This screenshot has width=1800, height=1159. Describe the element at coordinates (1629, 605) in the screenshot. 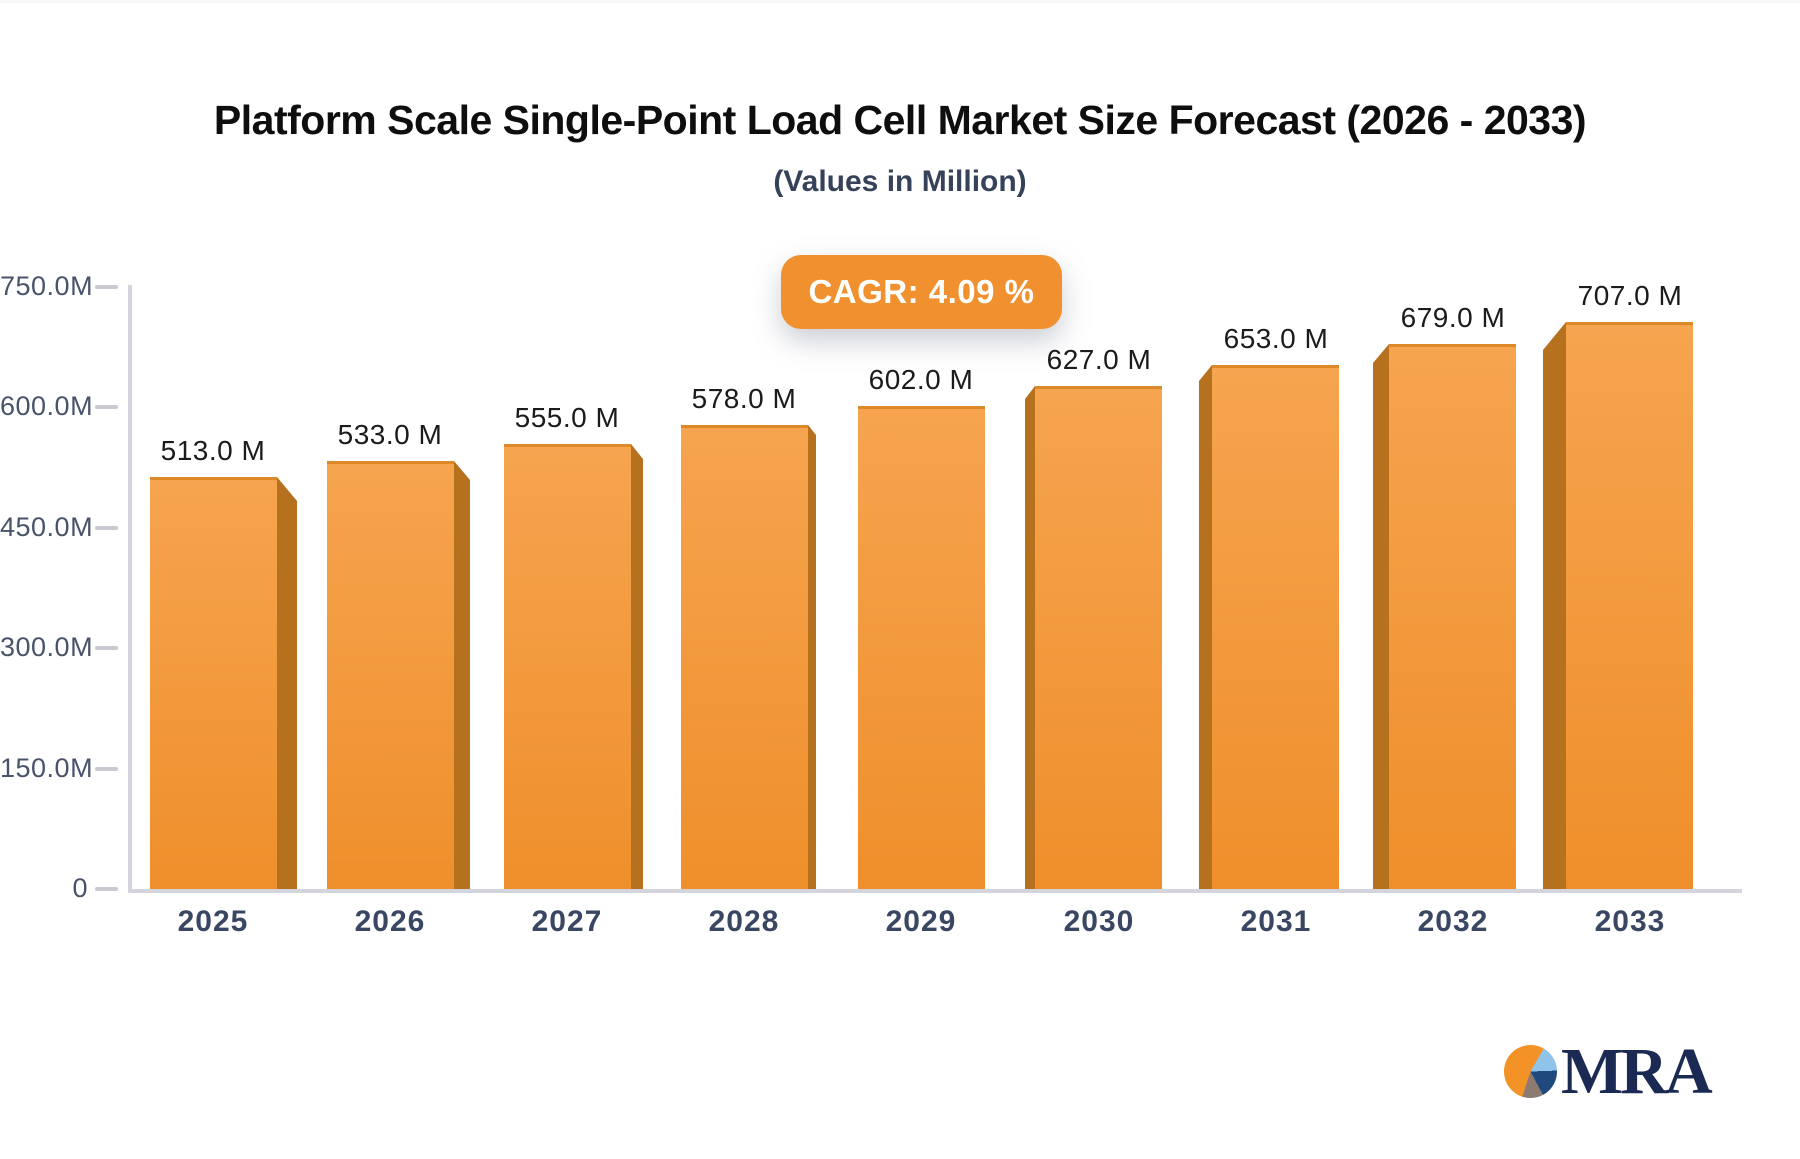

I see `bar-2033` at that location.